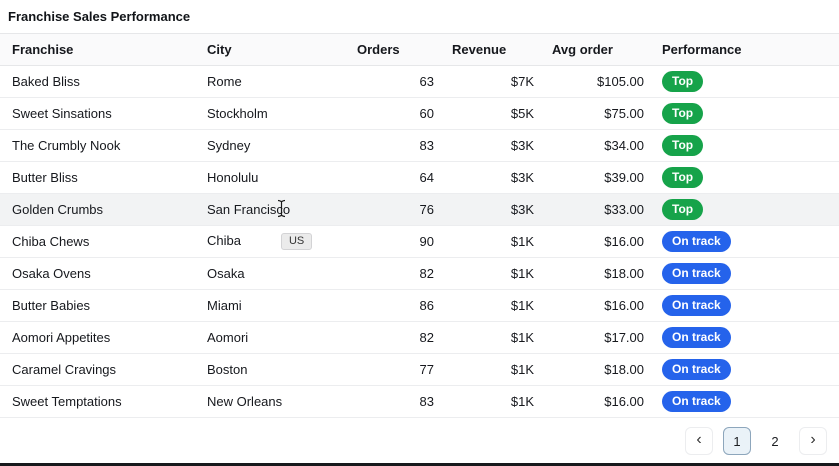  What do you see at coordinates (224, 305) in the screenshot?
I see `city-label: Miami` at bounding box center [224, 305].